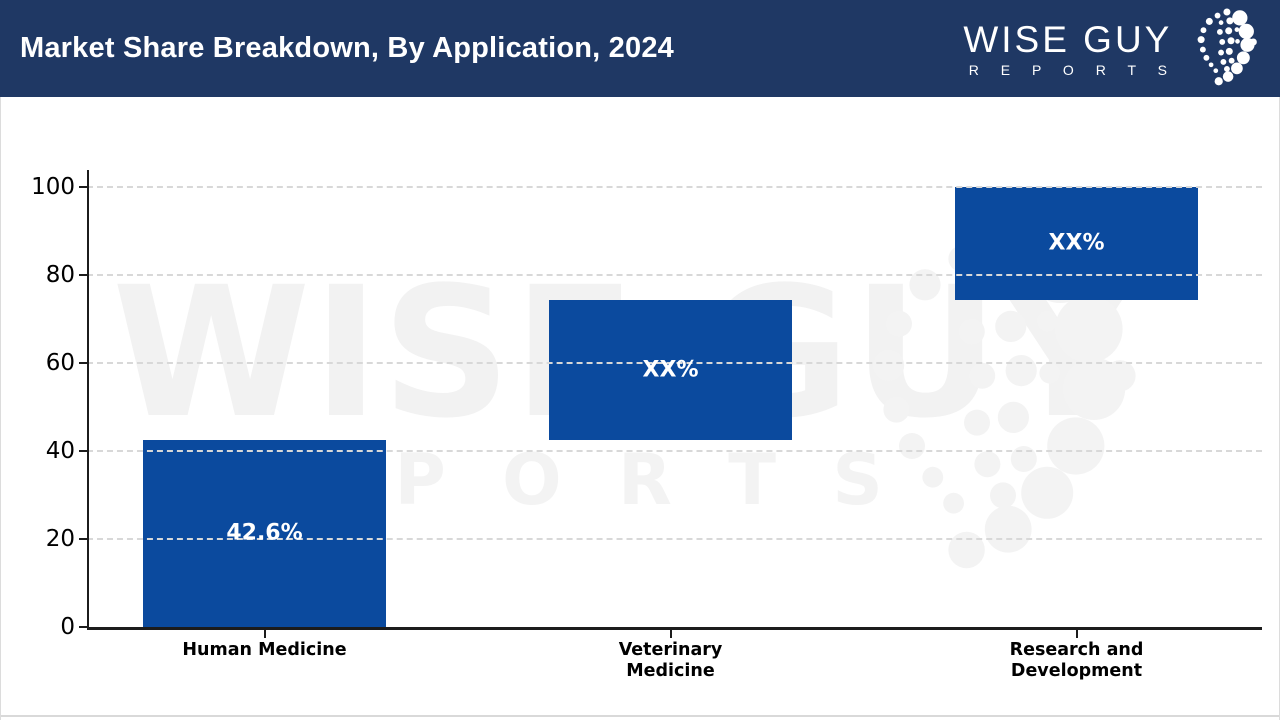  What do you see at coordinates (670, 661) in the screenshot?
I see `category-label-2: Veterinary Medicine` at bounding box center [670, 661].